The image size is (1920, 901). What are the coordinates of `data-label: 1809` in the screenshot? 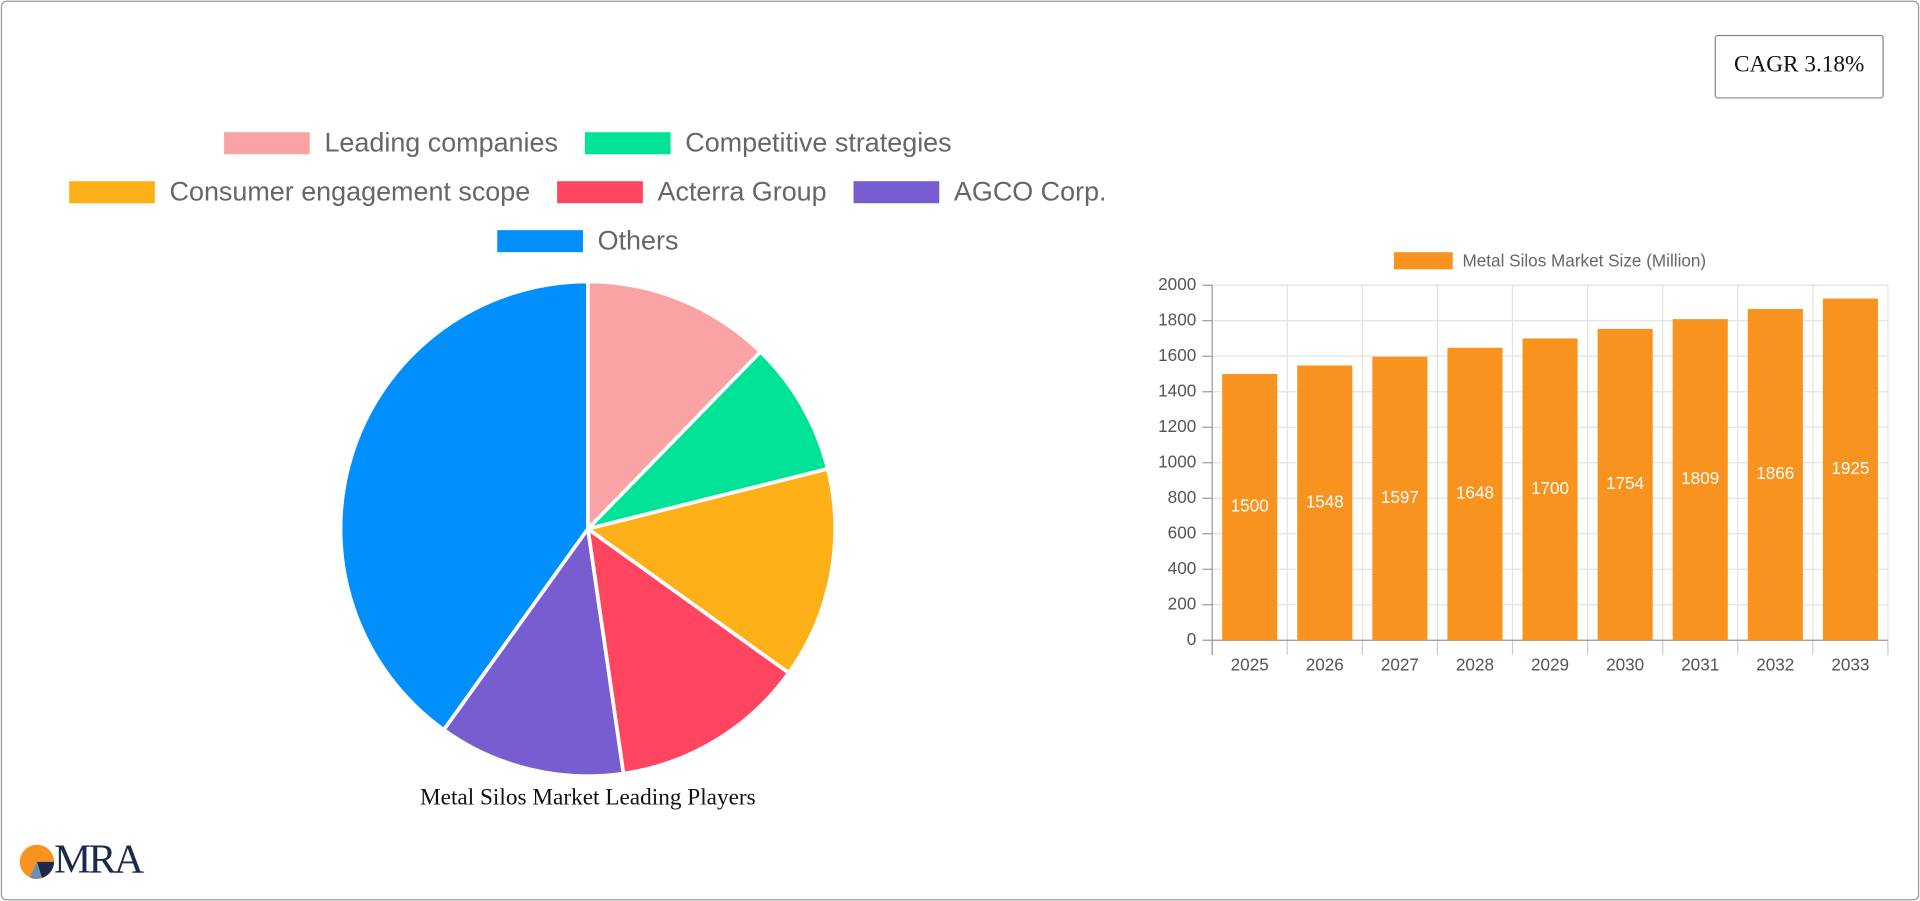 It's located at (1700, 478).